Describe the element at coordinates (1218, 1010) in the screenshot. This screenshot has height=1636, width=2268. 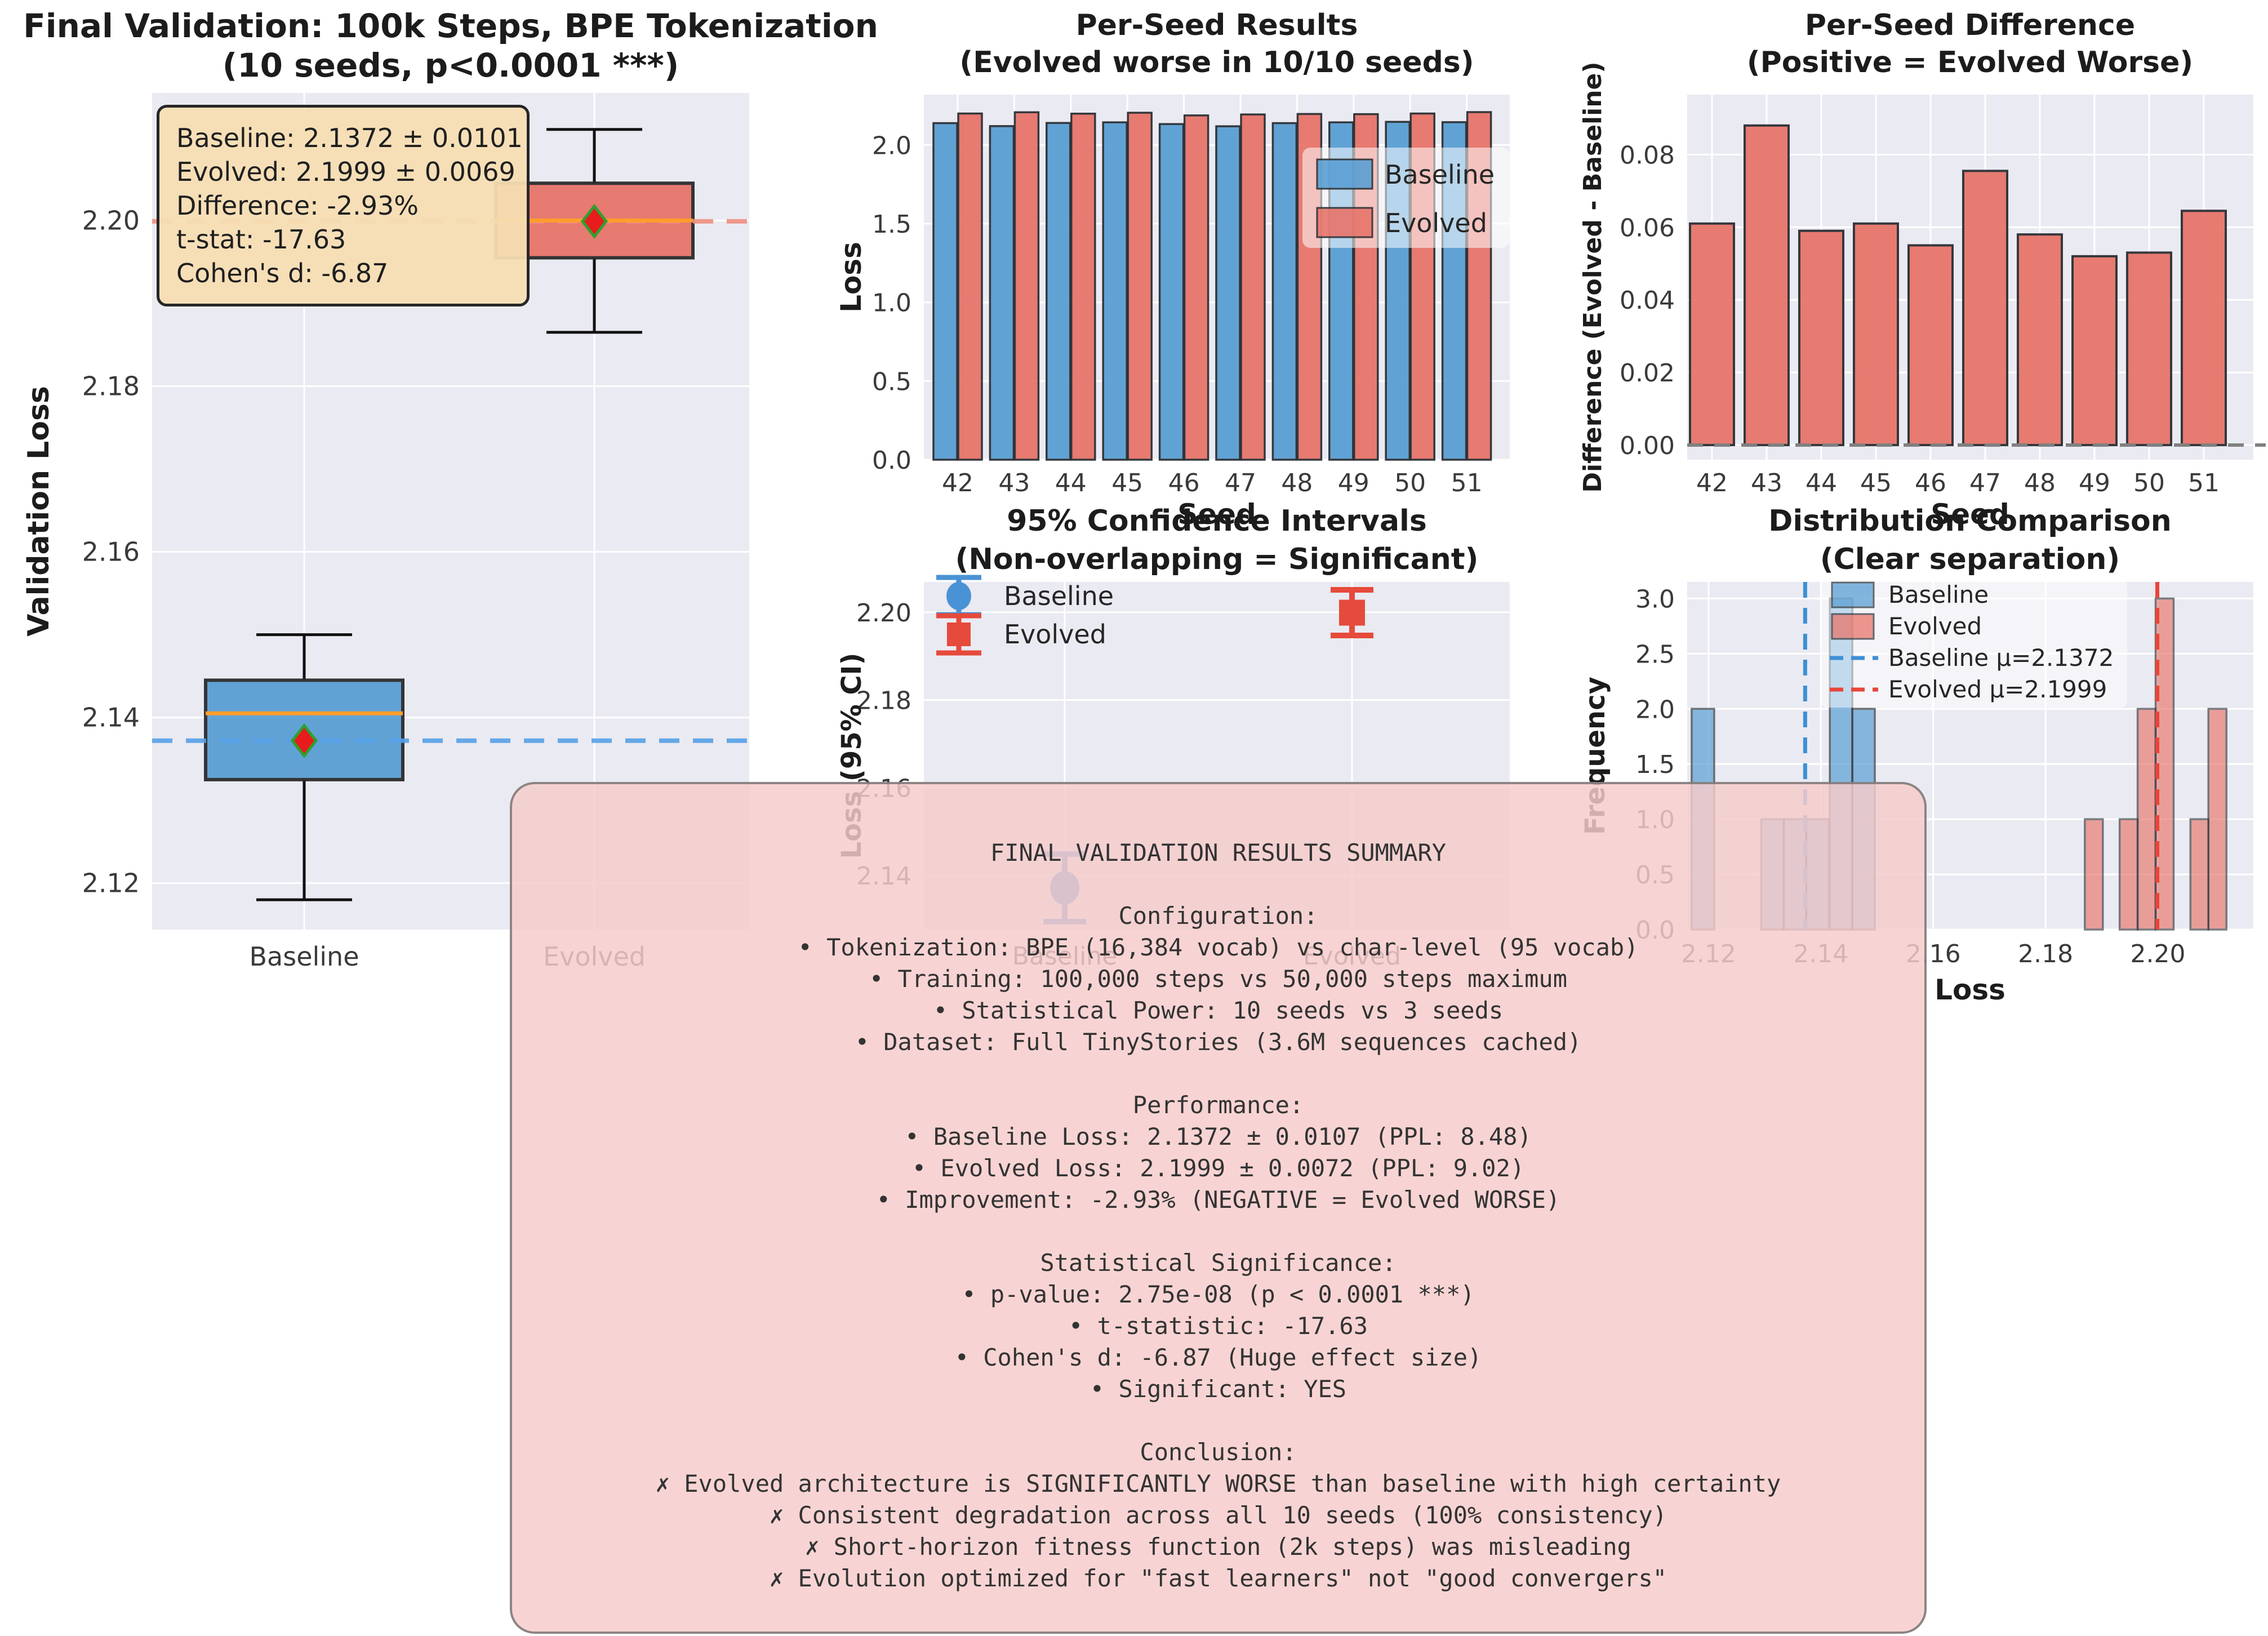
I see `summary-line: • Statistical Power: 10 seeds vs 3 seeds` at that location.